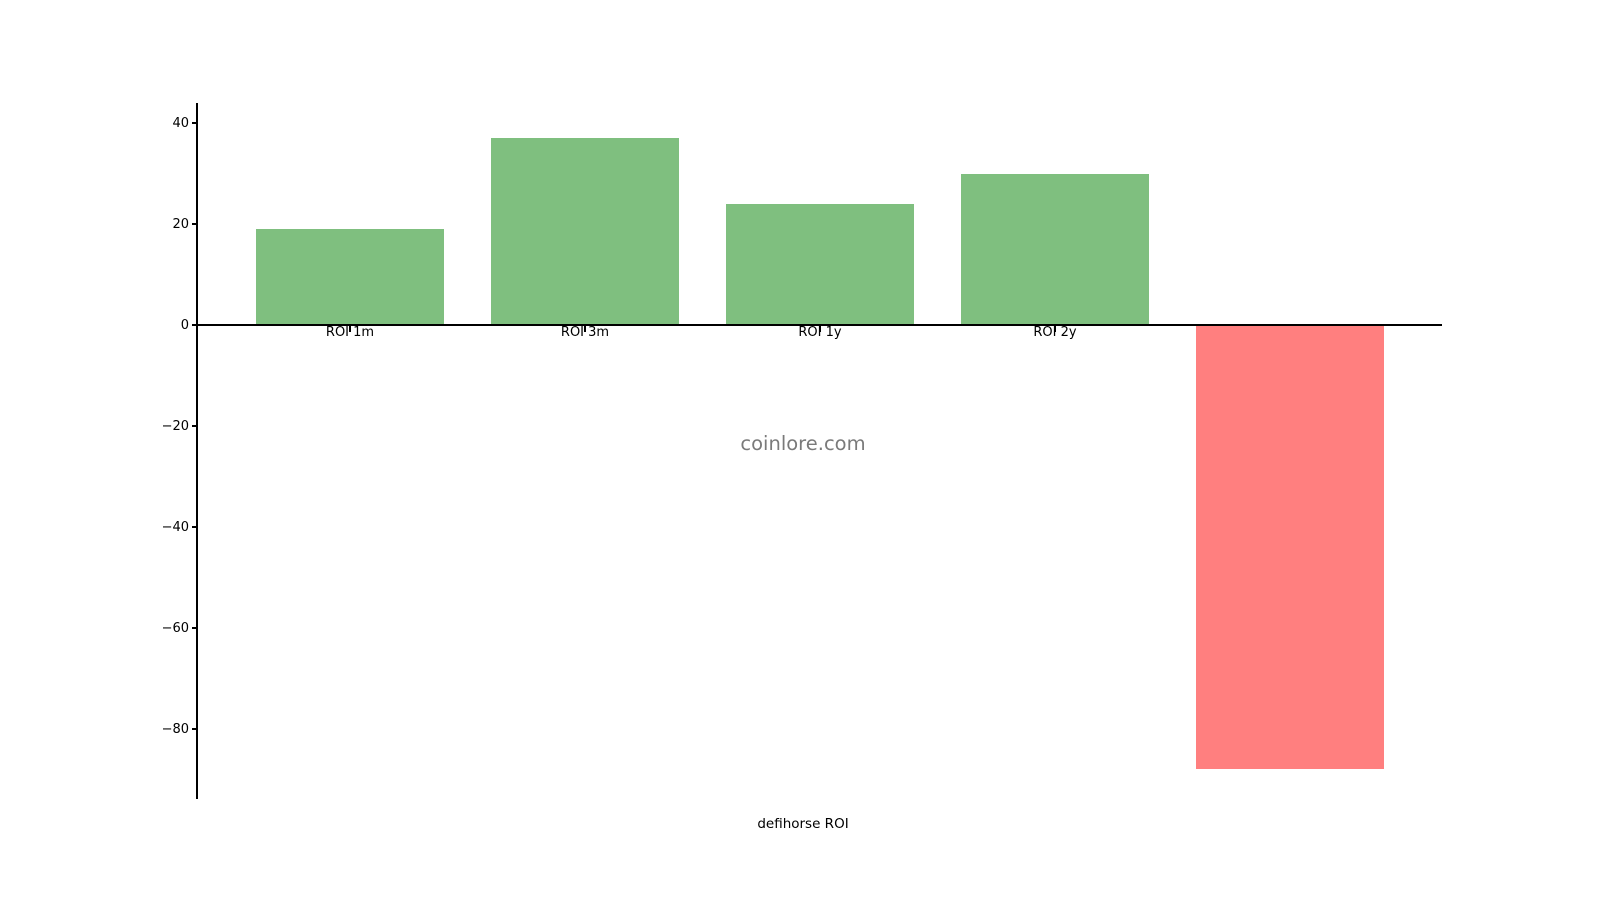 The height and width of the screenshot is (900, 1600). I want to click on bar-roi-2y, so click(1055, 249).